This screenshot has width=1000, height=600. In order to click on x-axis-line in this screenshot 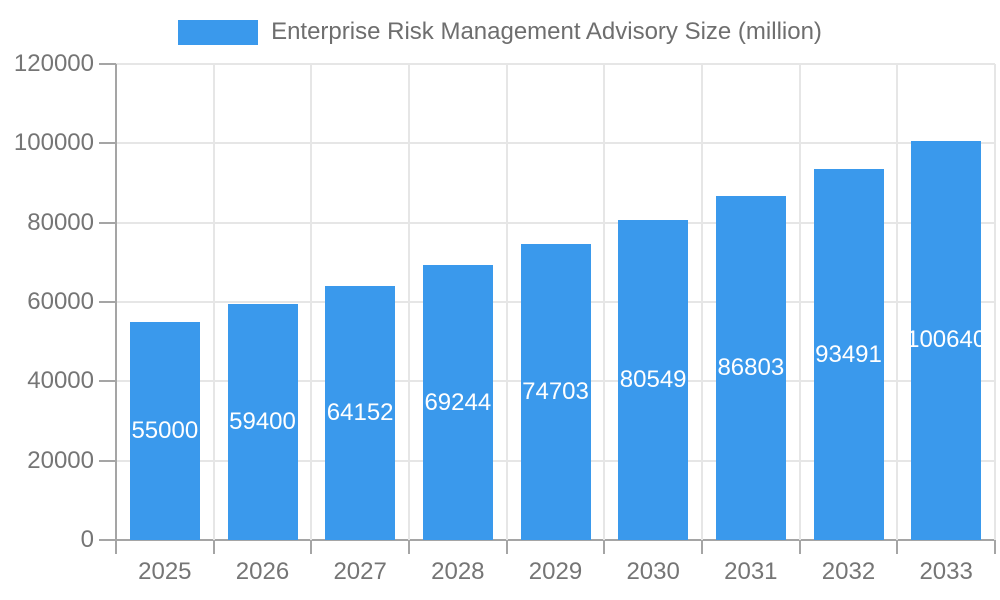, I will do `click(555, 540)`.